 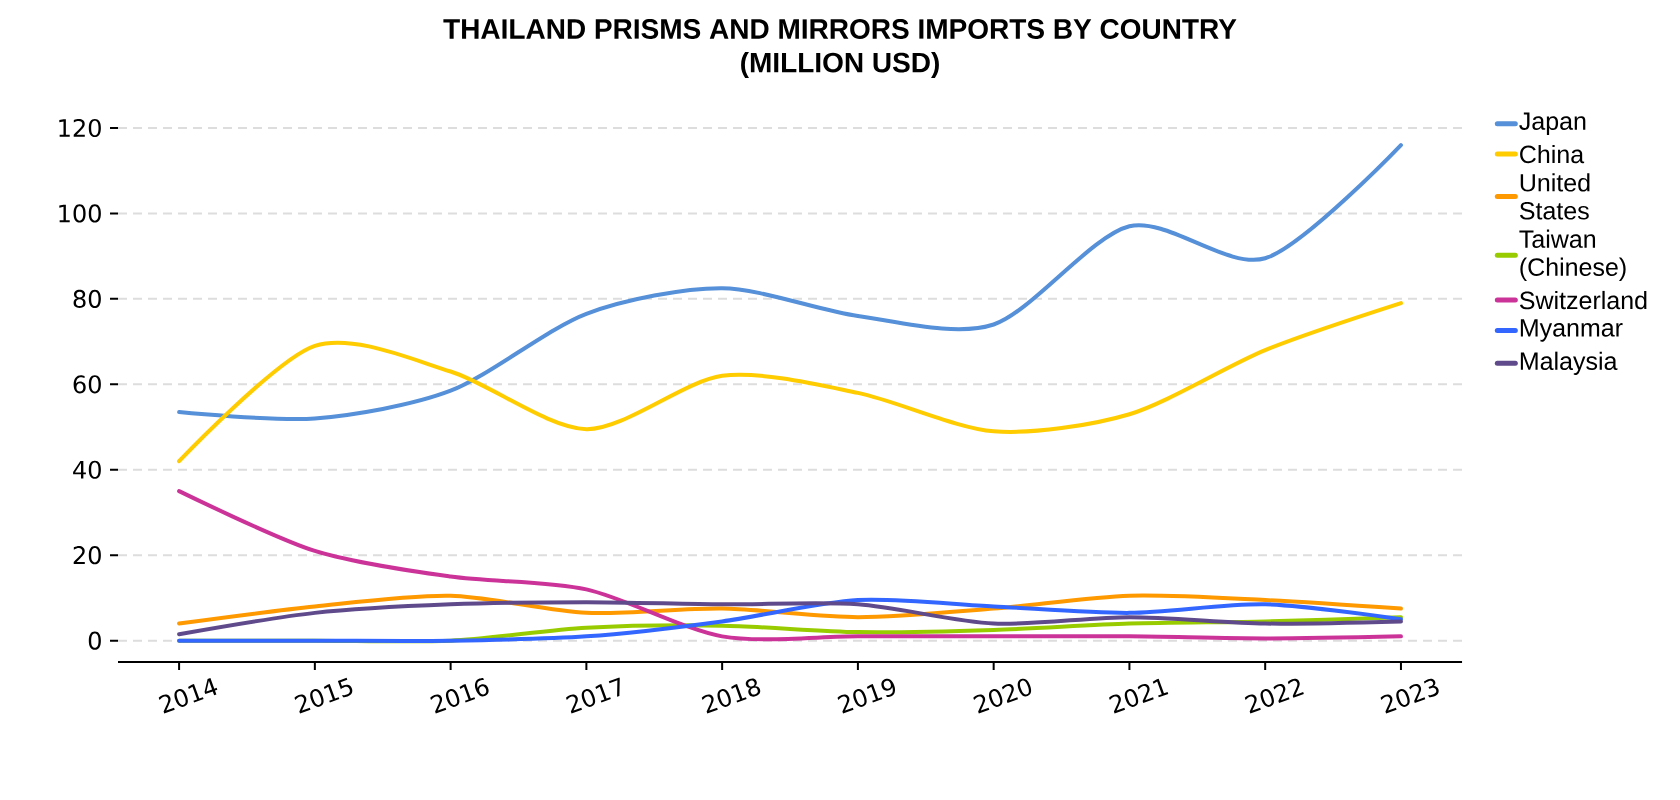 I want to click on x-tick-label: 2023, so click(x=1409, y=696).